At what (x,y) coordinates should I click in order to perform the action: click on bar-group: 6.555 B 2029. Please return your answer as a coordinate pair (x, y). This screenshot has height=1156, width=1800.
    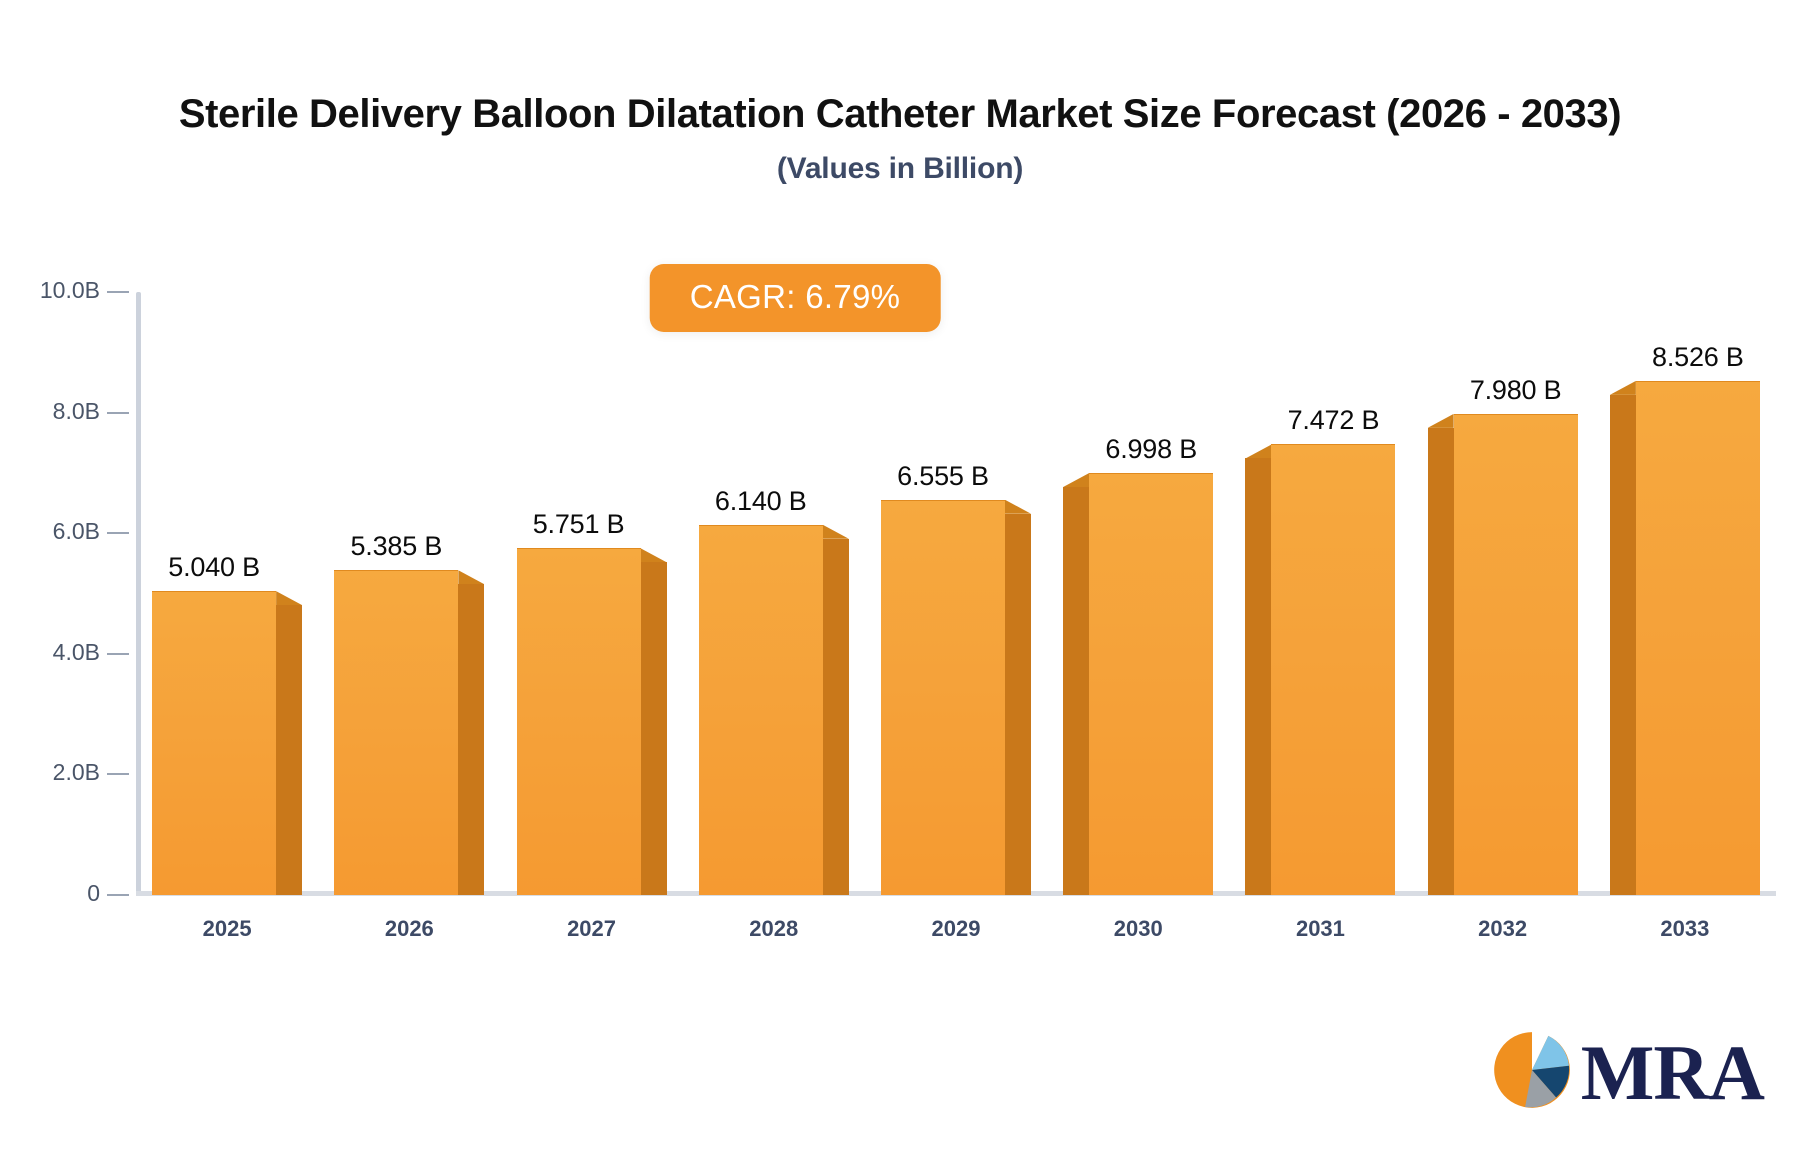
    Looking at the image, I should click on (956, 701).